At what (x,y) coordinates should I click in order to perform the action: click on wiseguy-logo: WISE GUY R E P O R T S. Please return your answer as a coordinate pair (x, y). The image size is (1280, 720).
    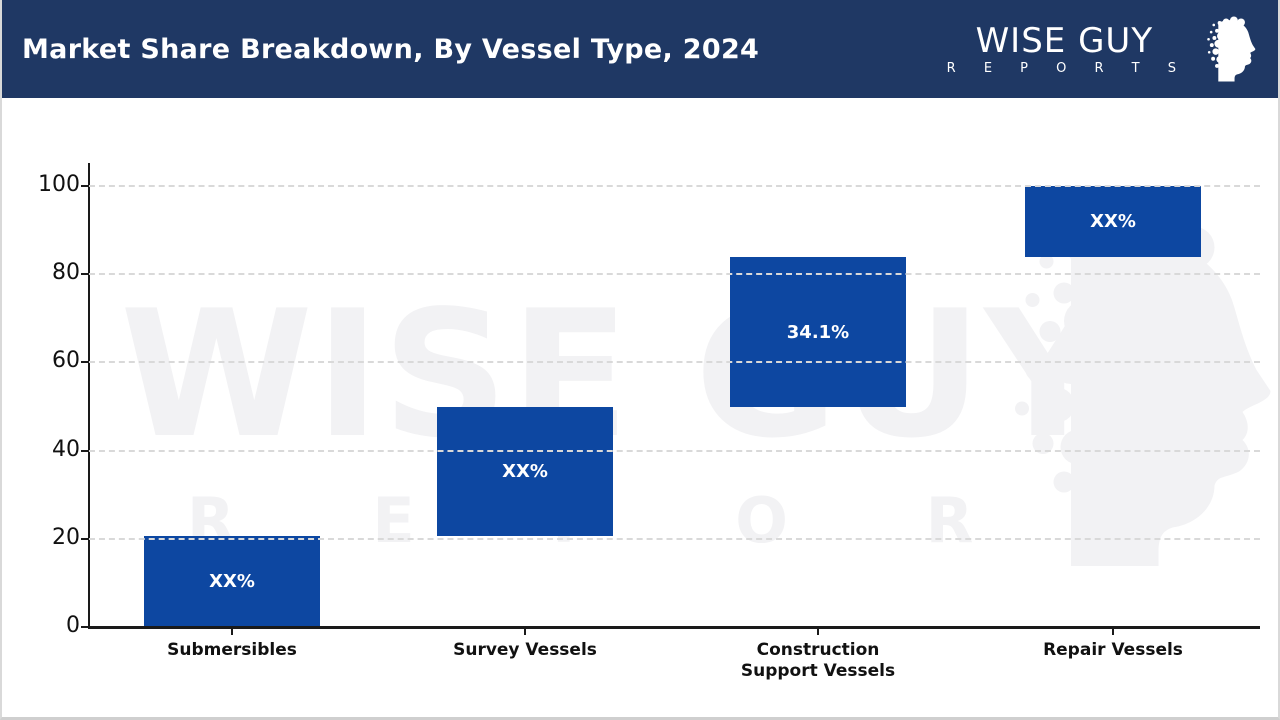
    Looking at the image, I should click on (1098, 49).